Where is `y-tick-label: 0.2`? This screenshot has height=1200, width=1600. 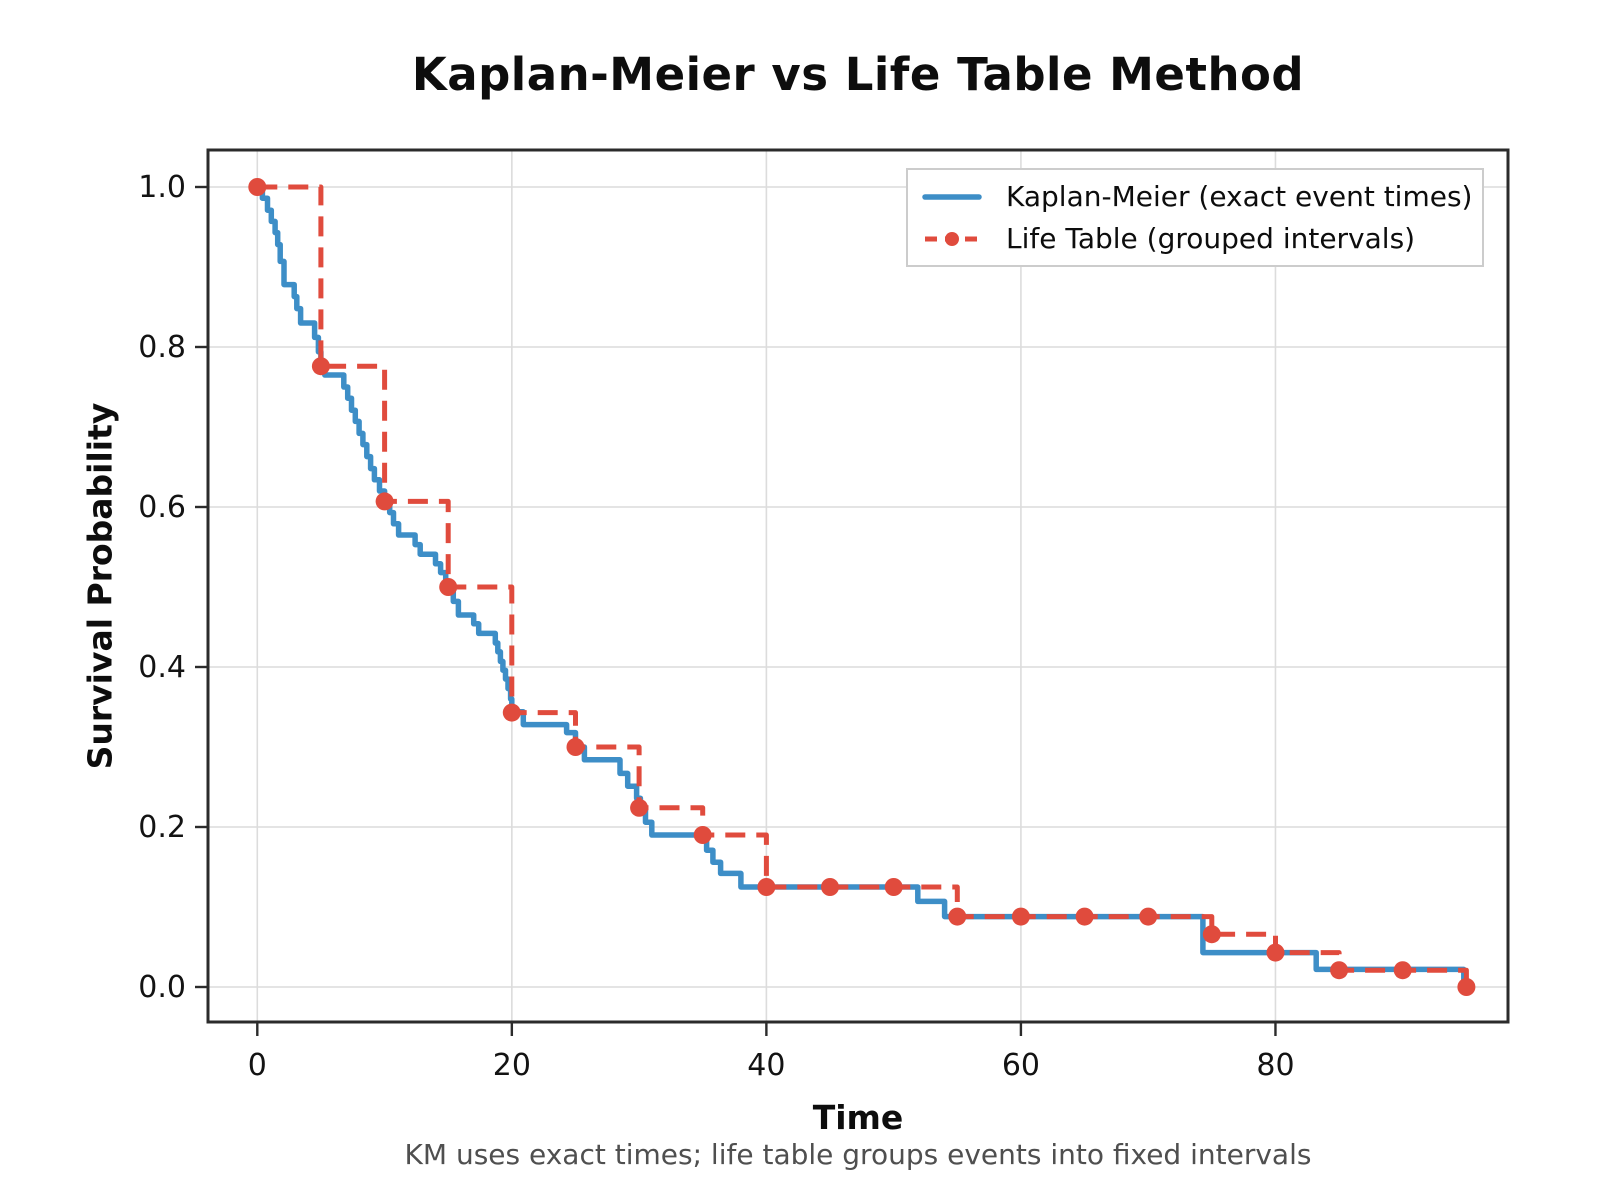
y-tick-label: 0.2 is located at coordinates (162, 827).